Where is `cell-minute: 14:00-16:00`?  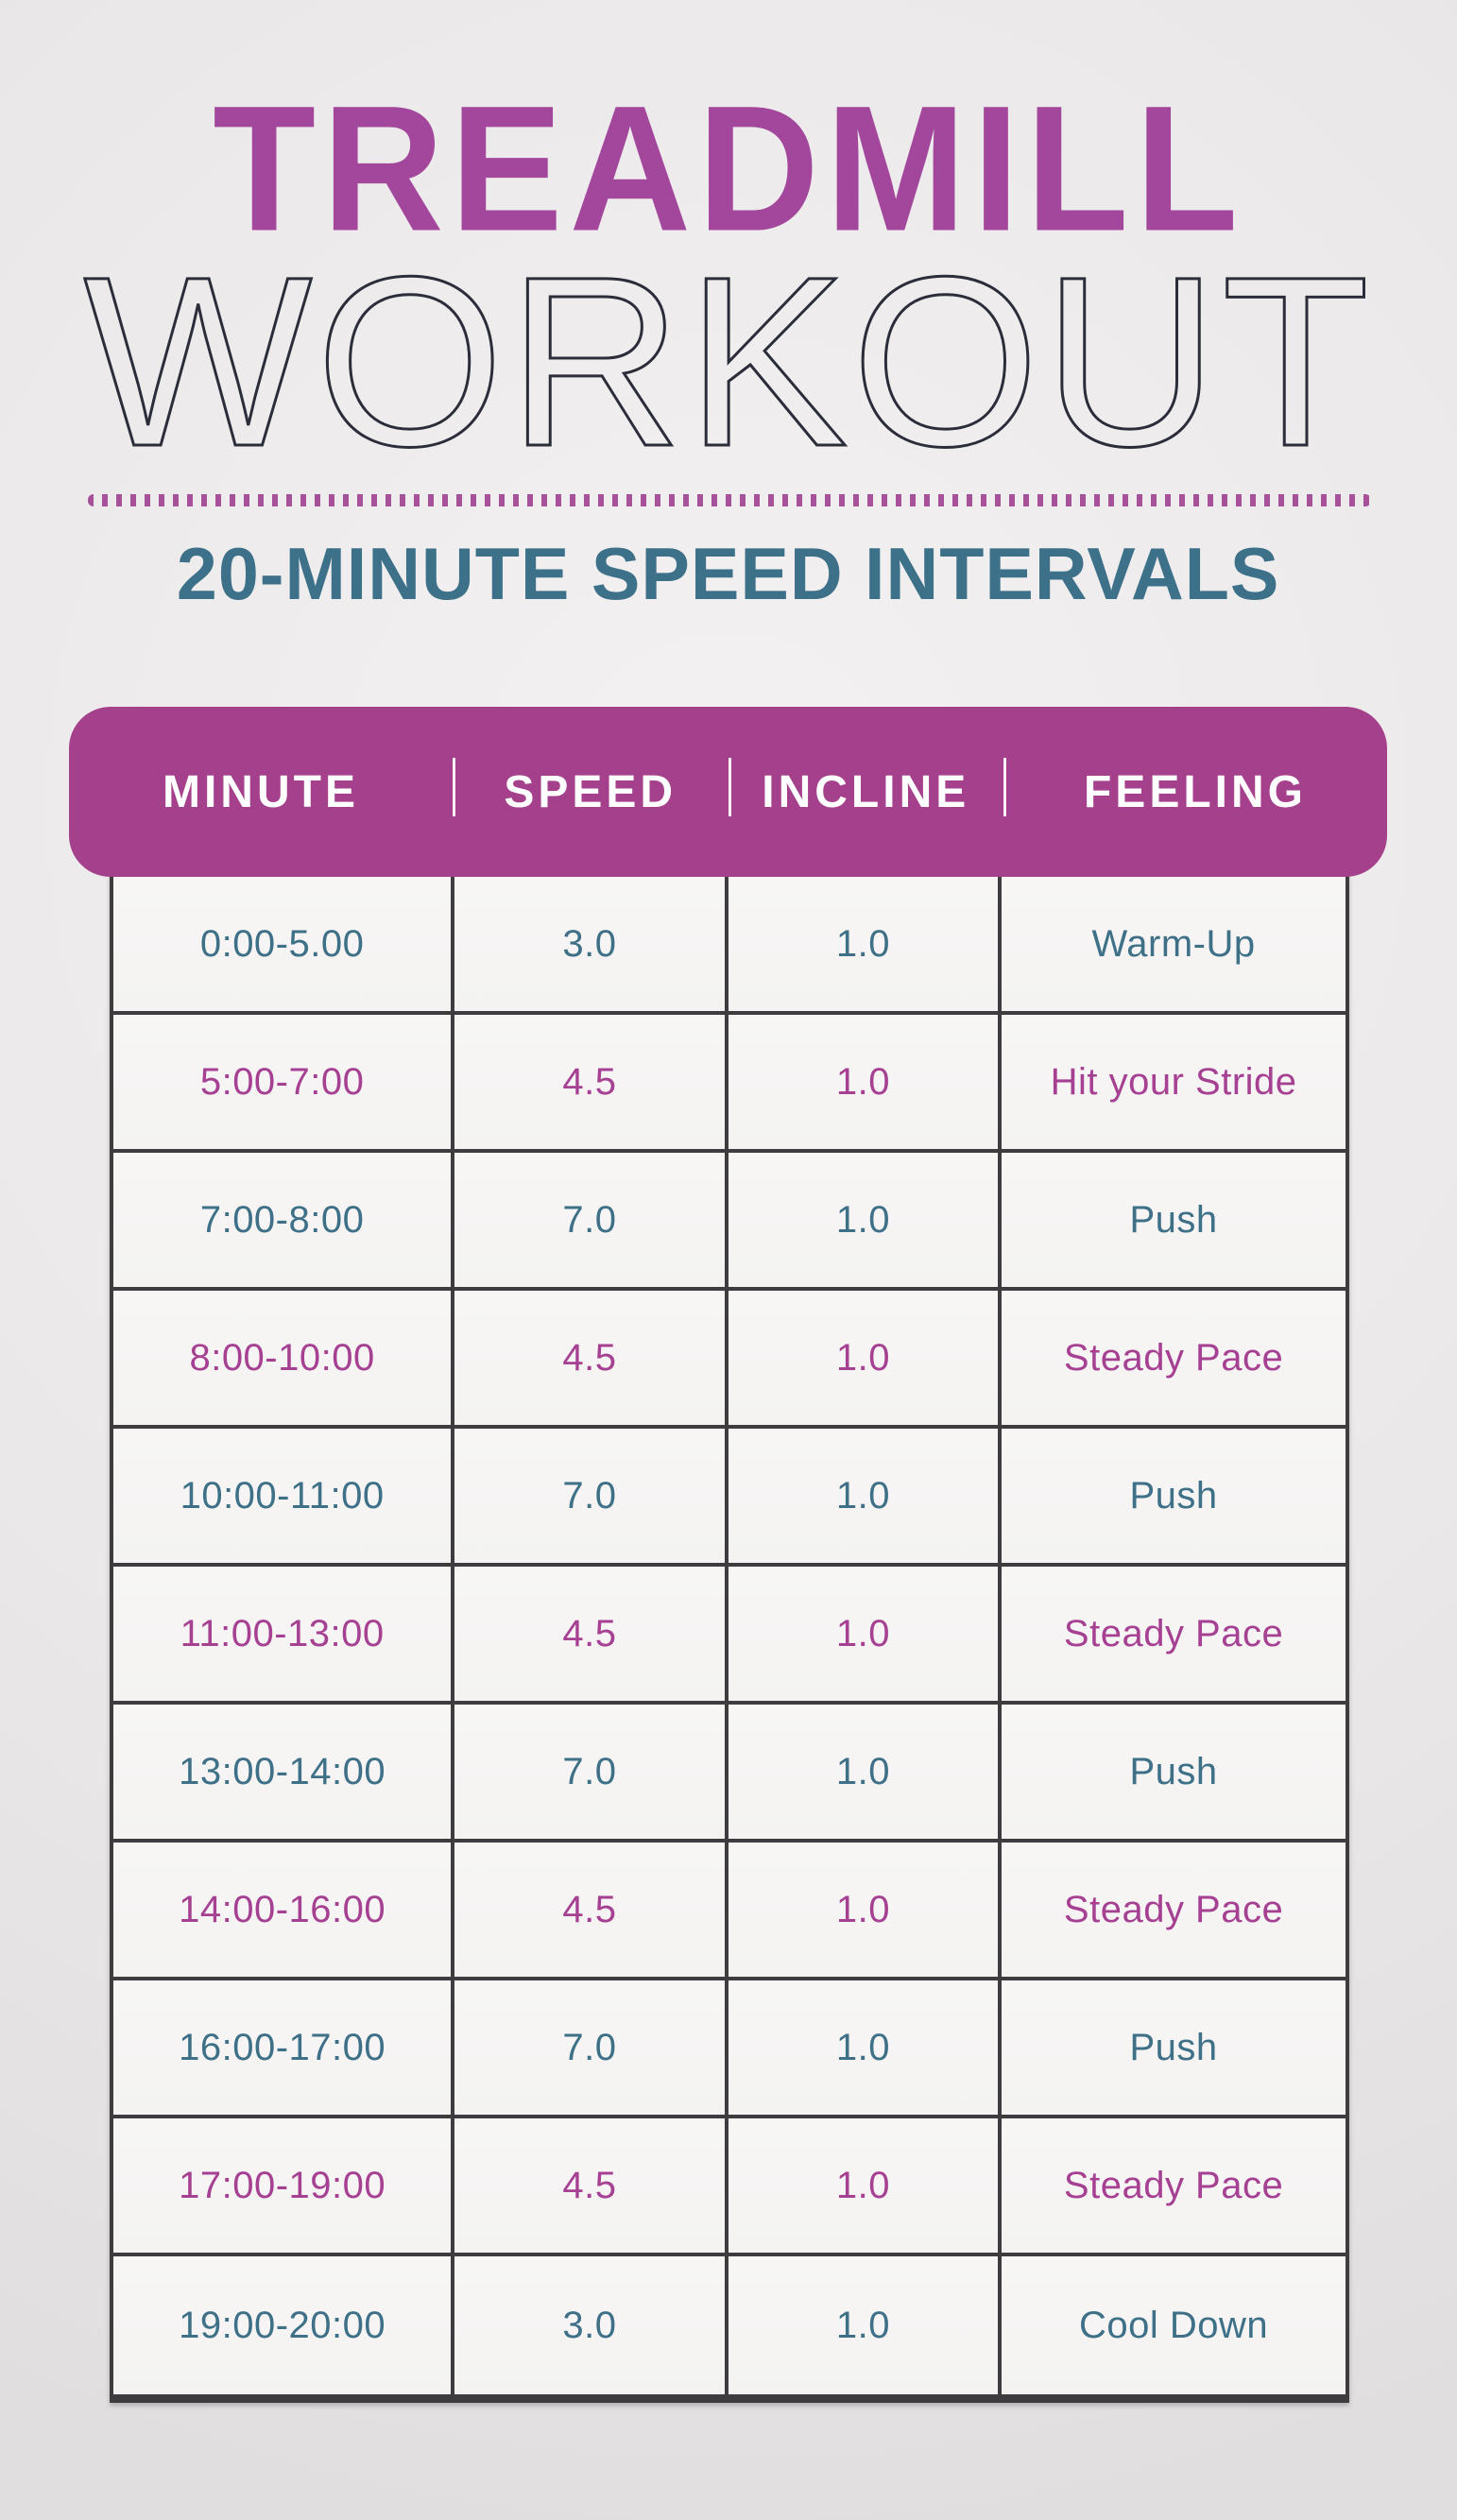 cell-minute: 14:00-16:00 is located at coordinates (284, 1911).